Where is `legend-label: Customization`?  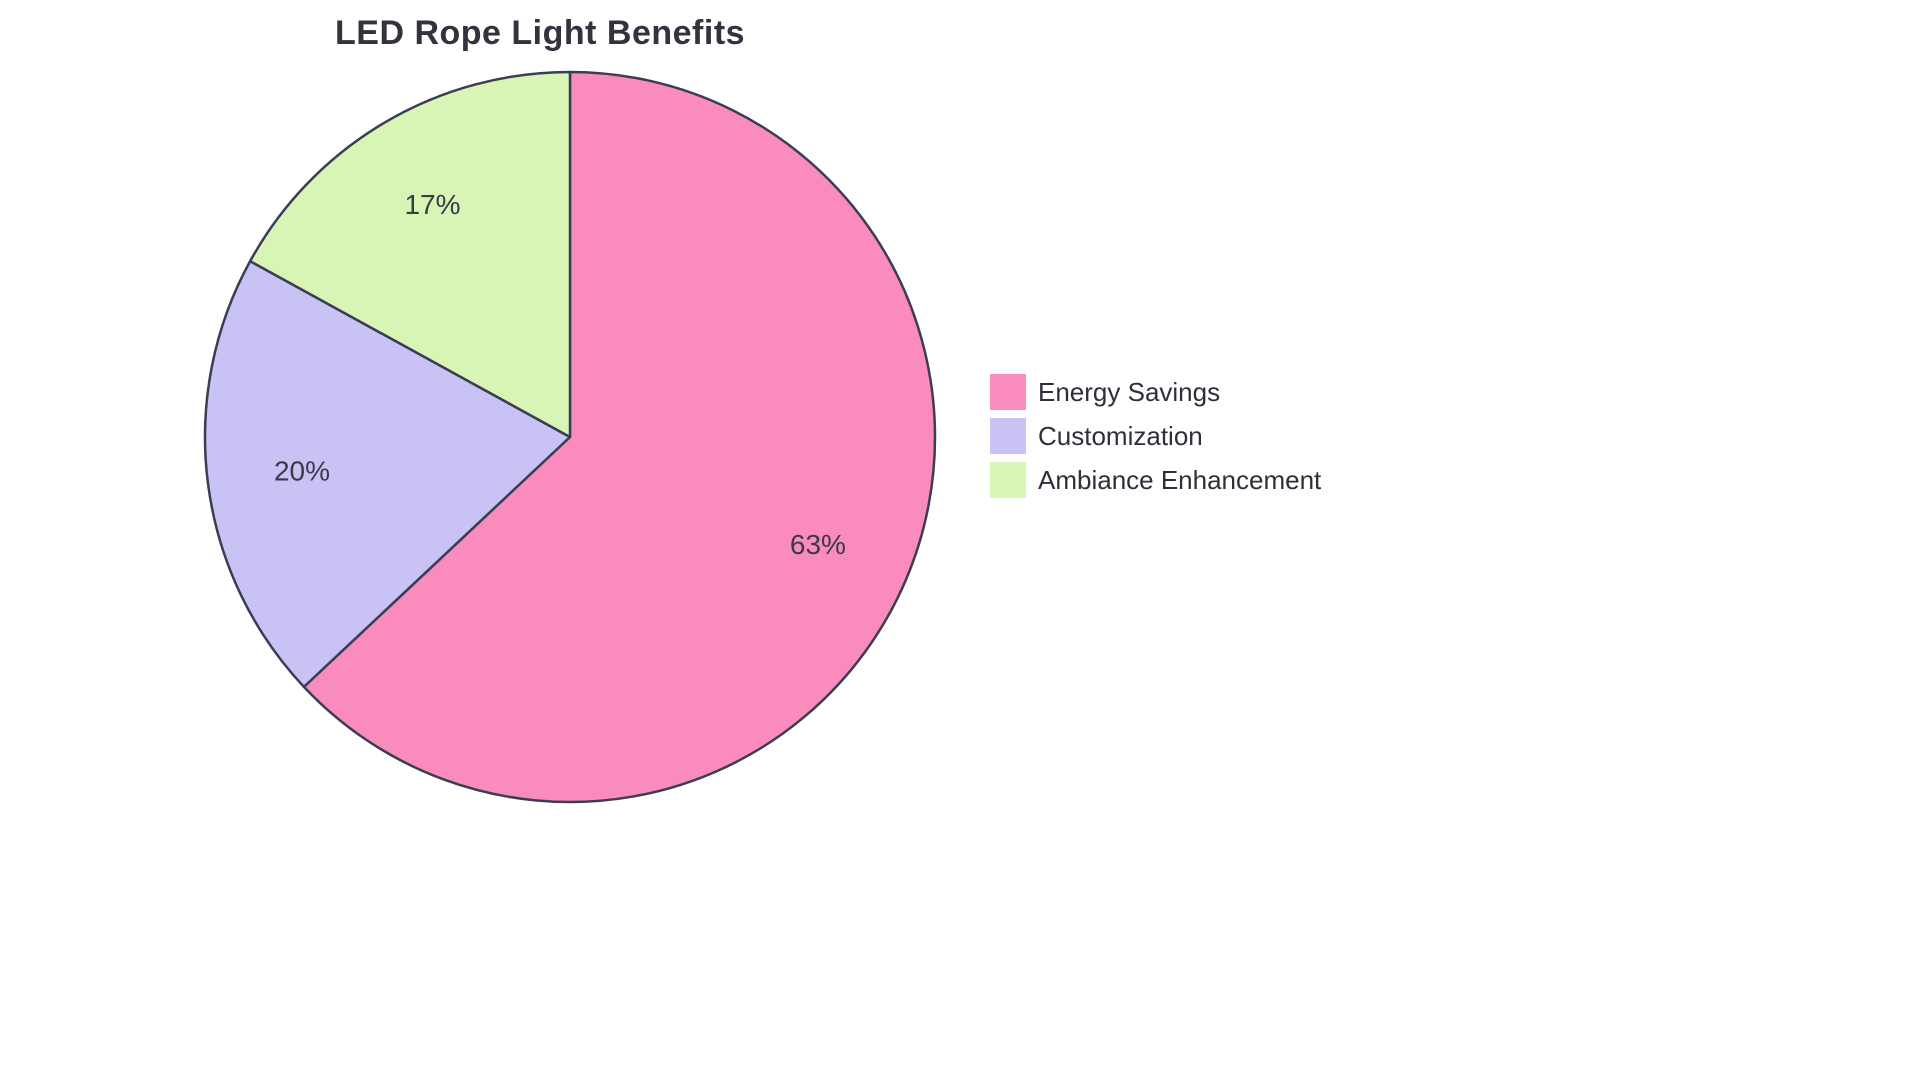 legend-label: Customization is located at coordinates (1120, 435).